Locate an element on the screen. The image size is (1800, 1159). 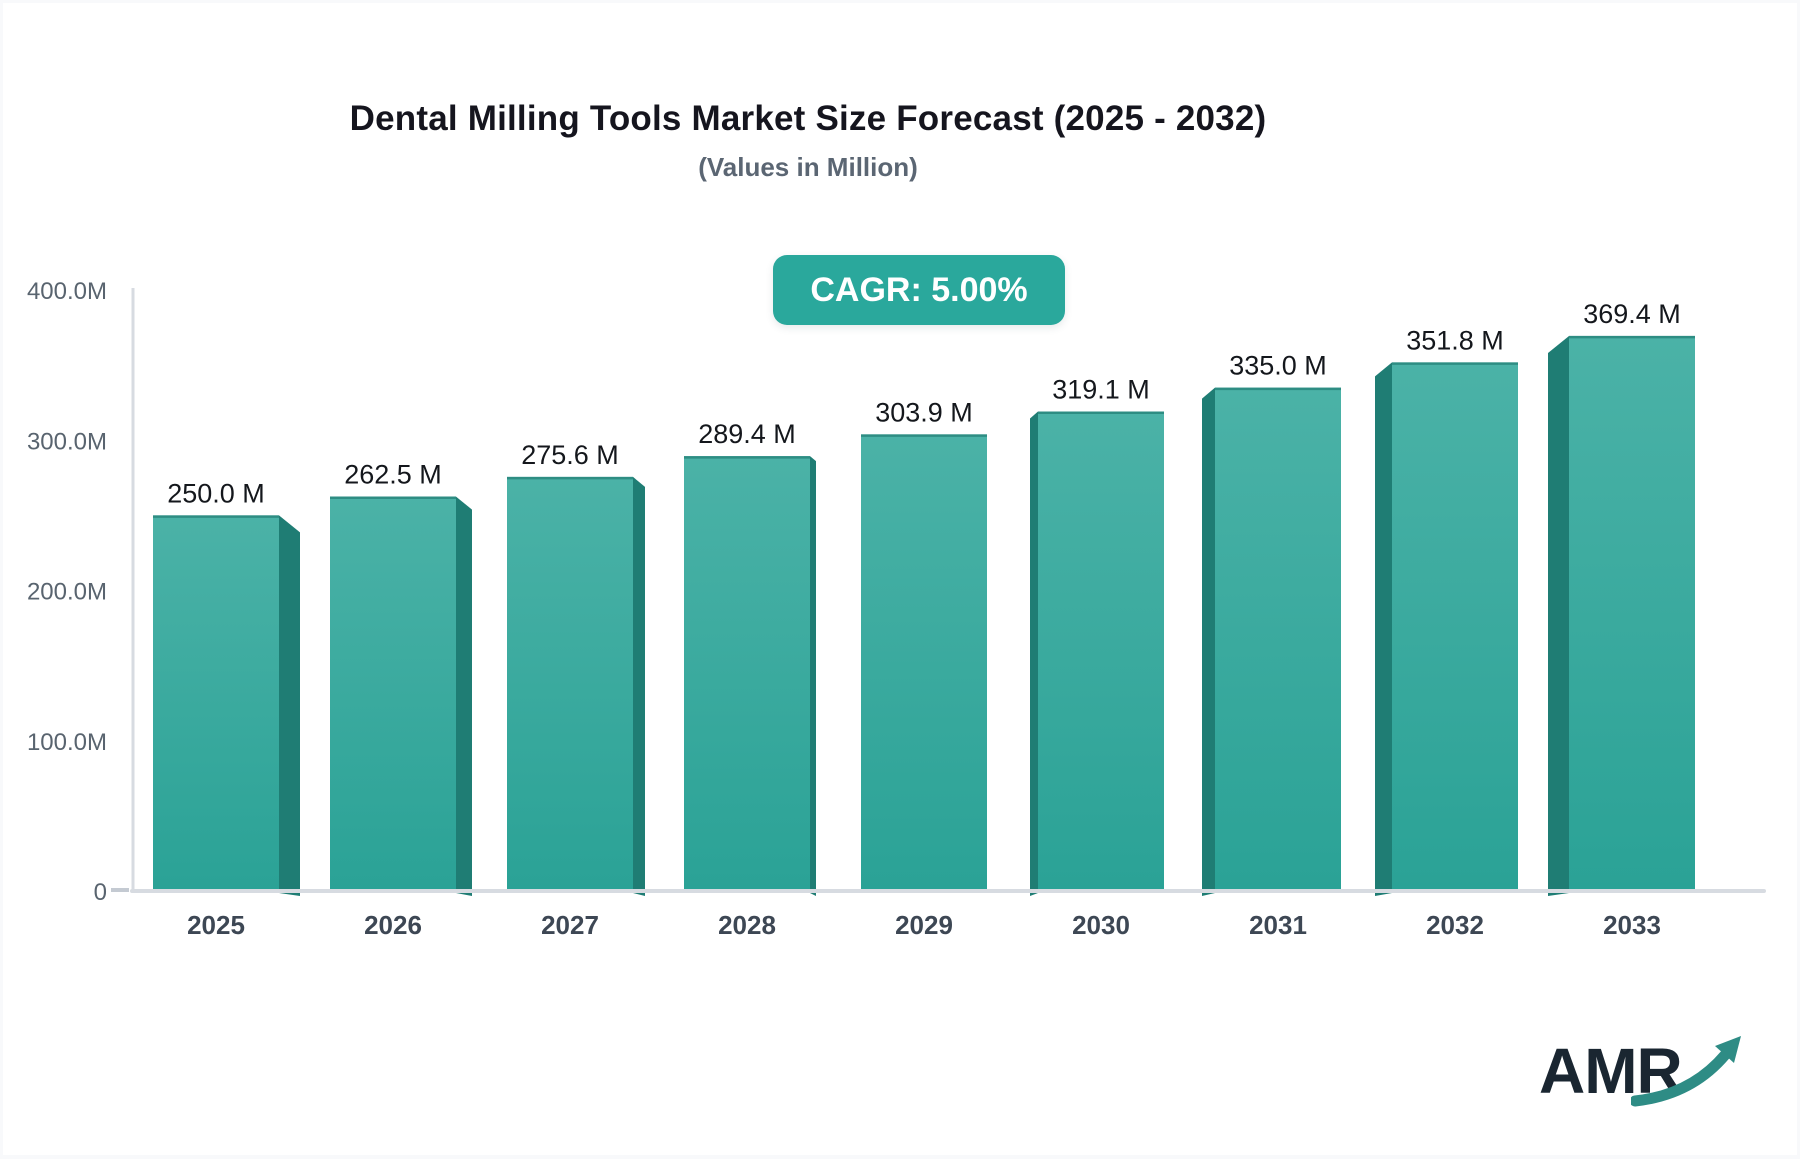
bar-group-2030: 319.1 M 2030 is located at coordinates (1097, 657).